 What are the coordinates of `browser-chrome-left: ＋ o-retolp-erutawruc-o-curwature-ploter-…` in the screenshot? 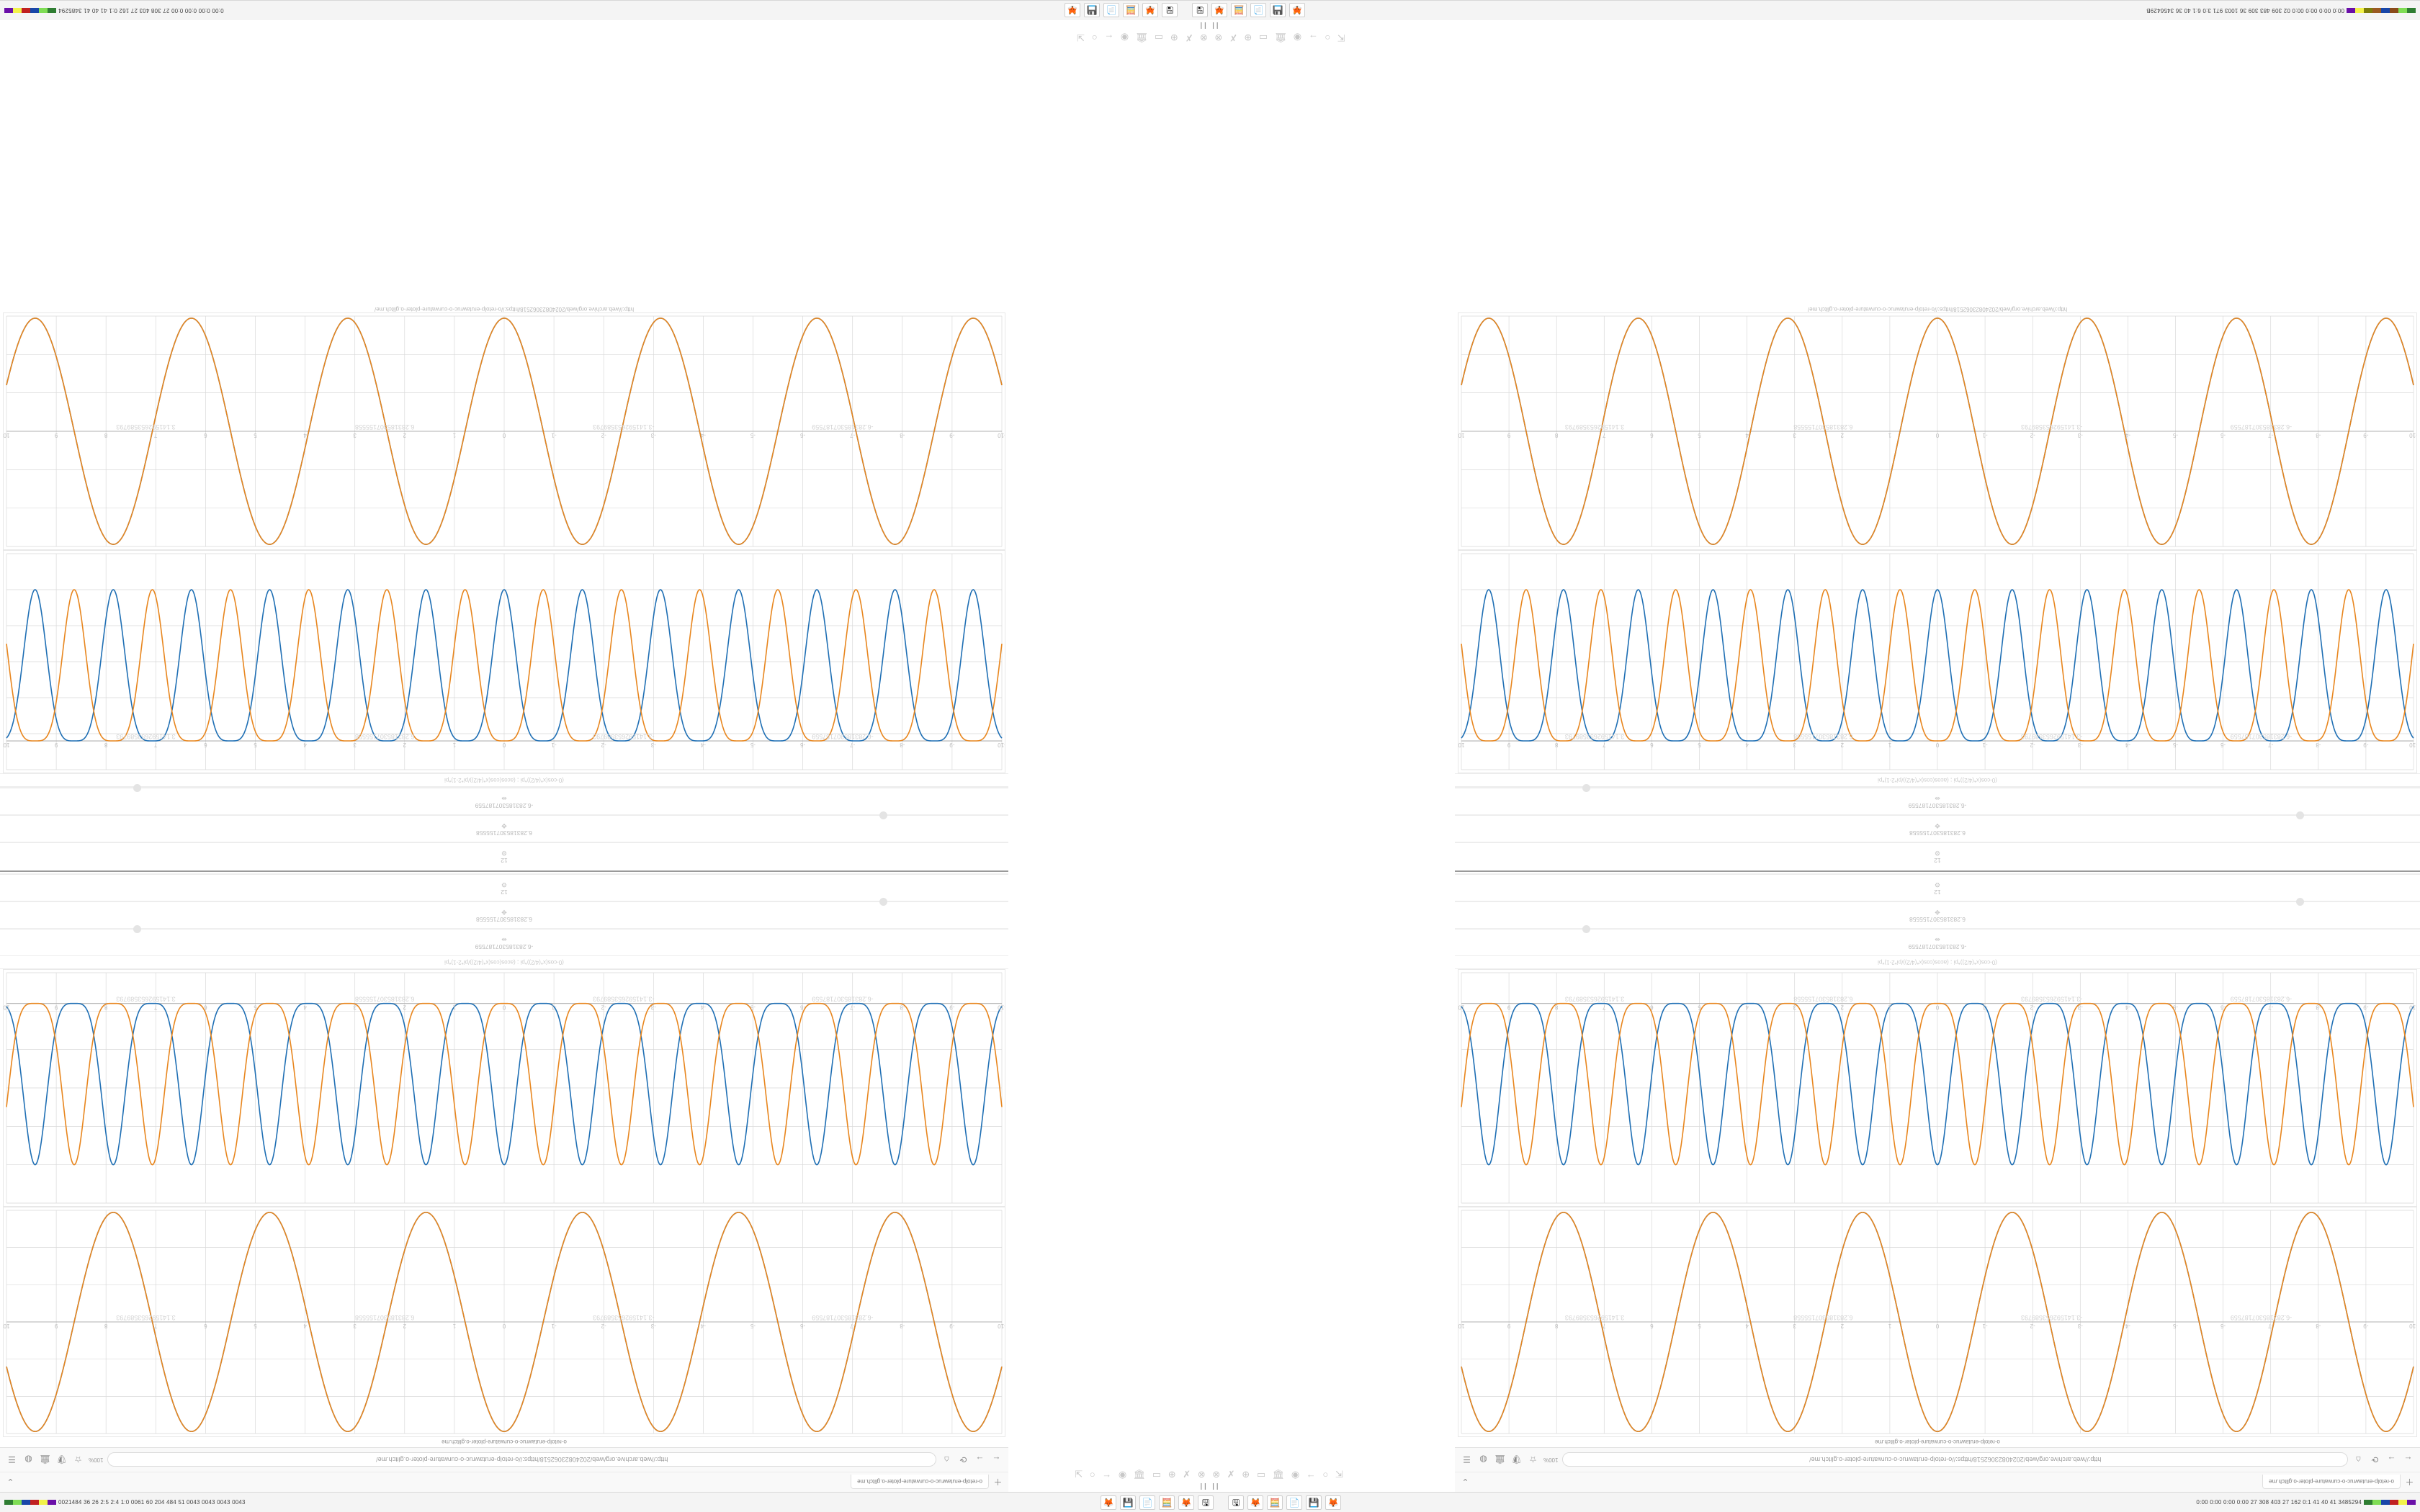 It's located at (504, 1469).